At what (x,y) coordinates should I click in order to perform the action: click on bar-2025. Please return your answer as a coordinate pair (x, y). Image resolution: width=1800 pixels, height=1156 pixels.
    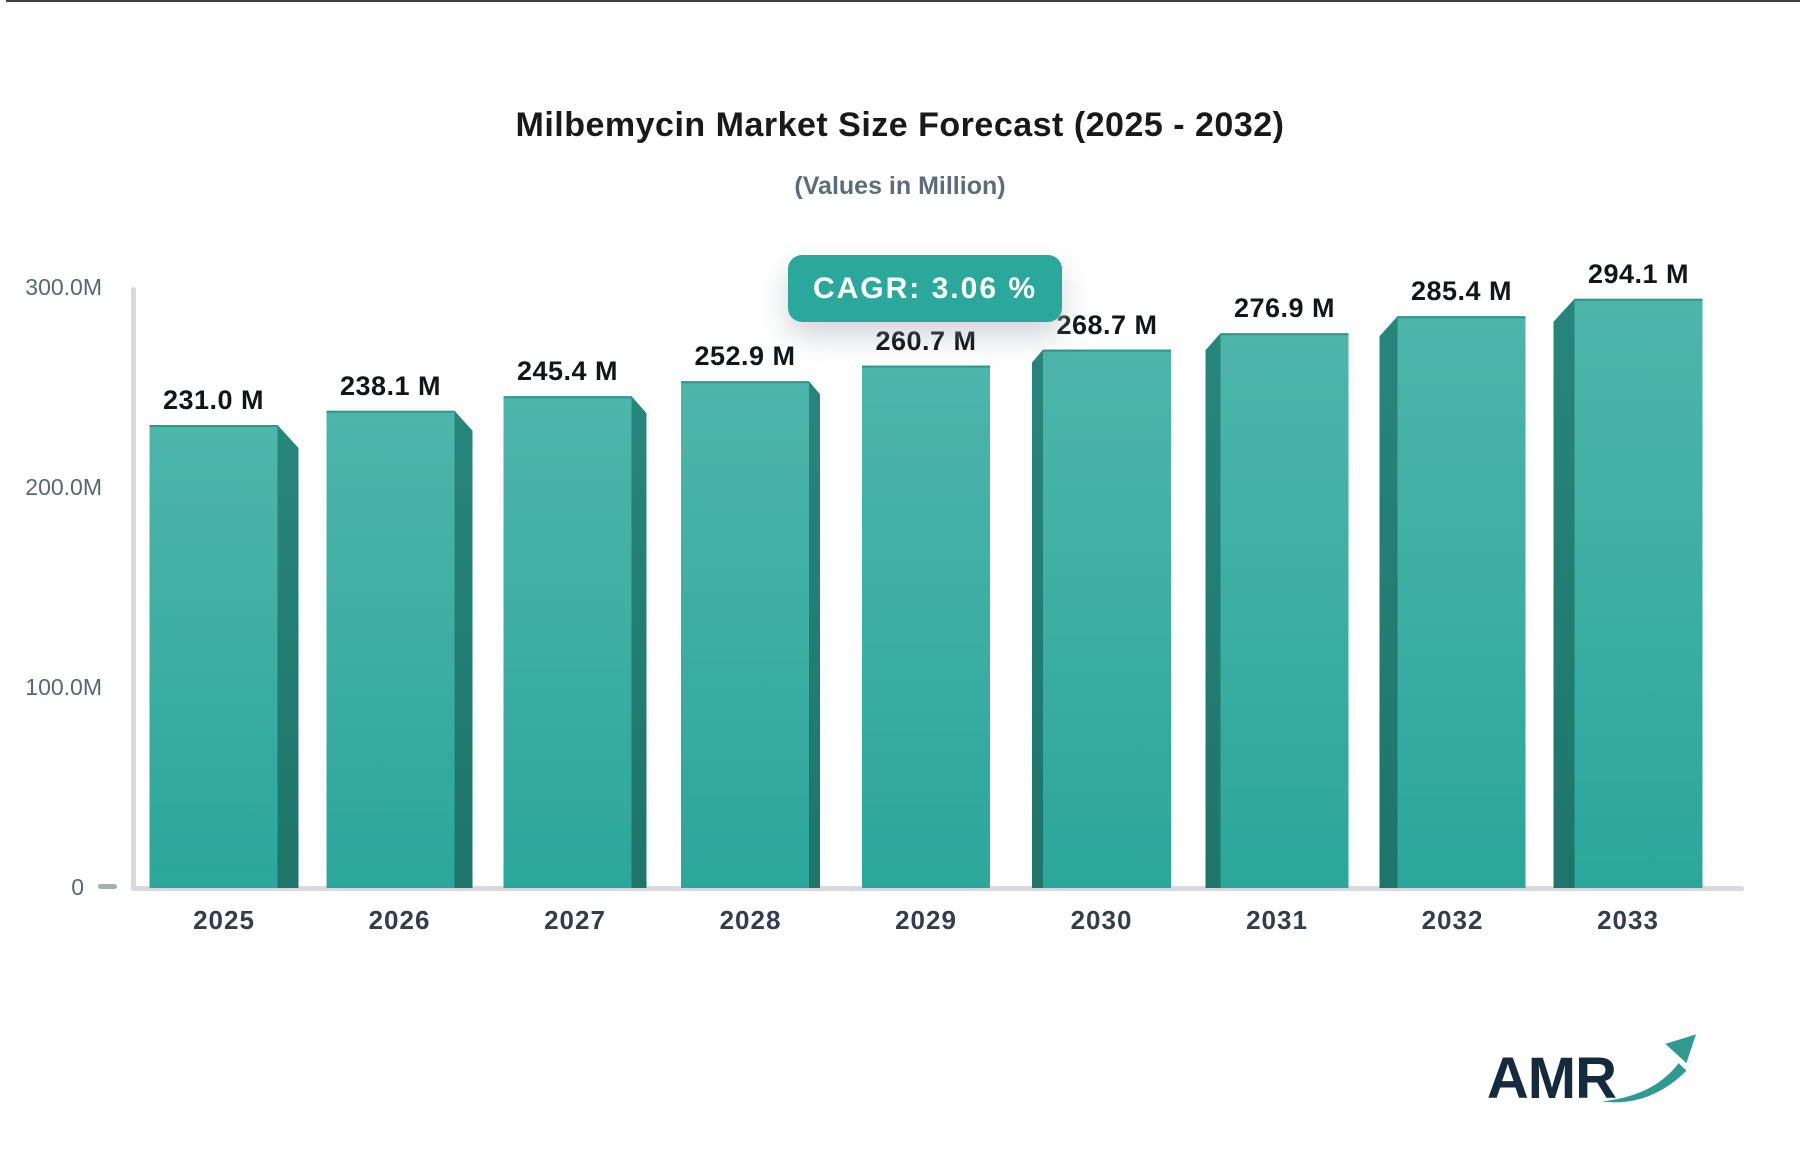
    Looking at the image, I should click on (213, 656).